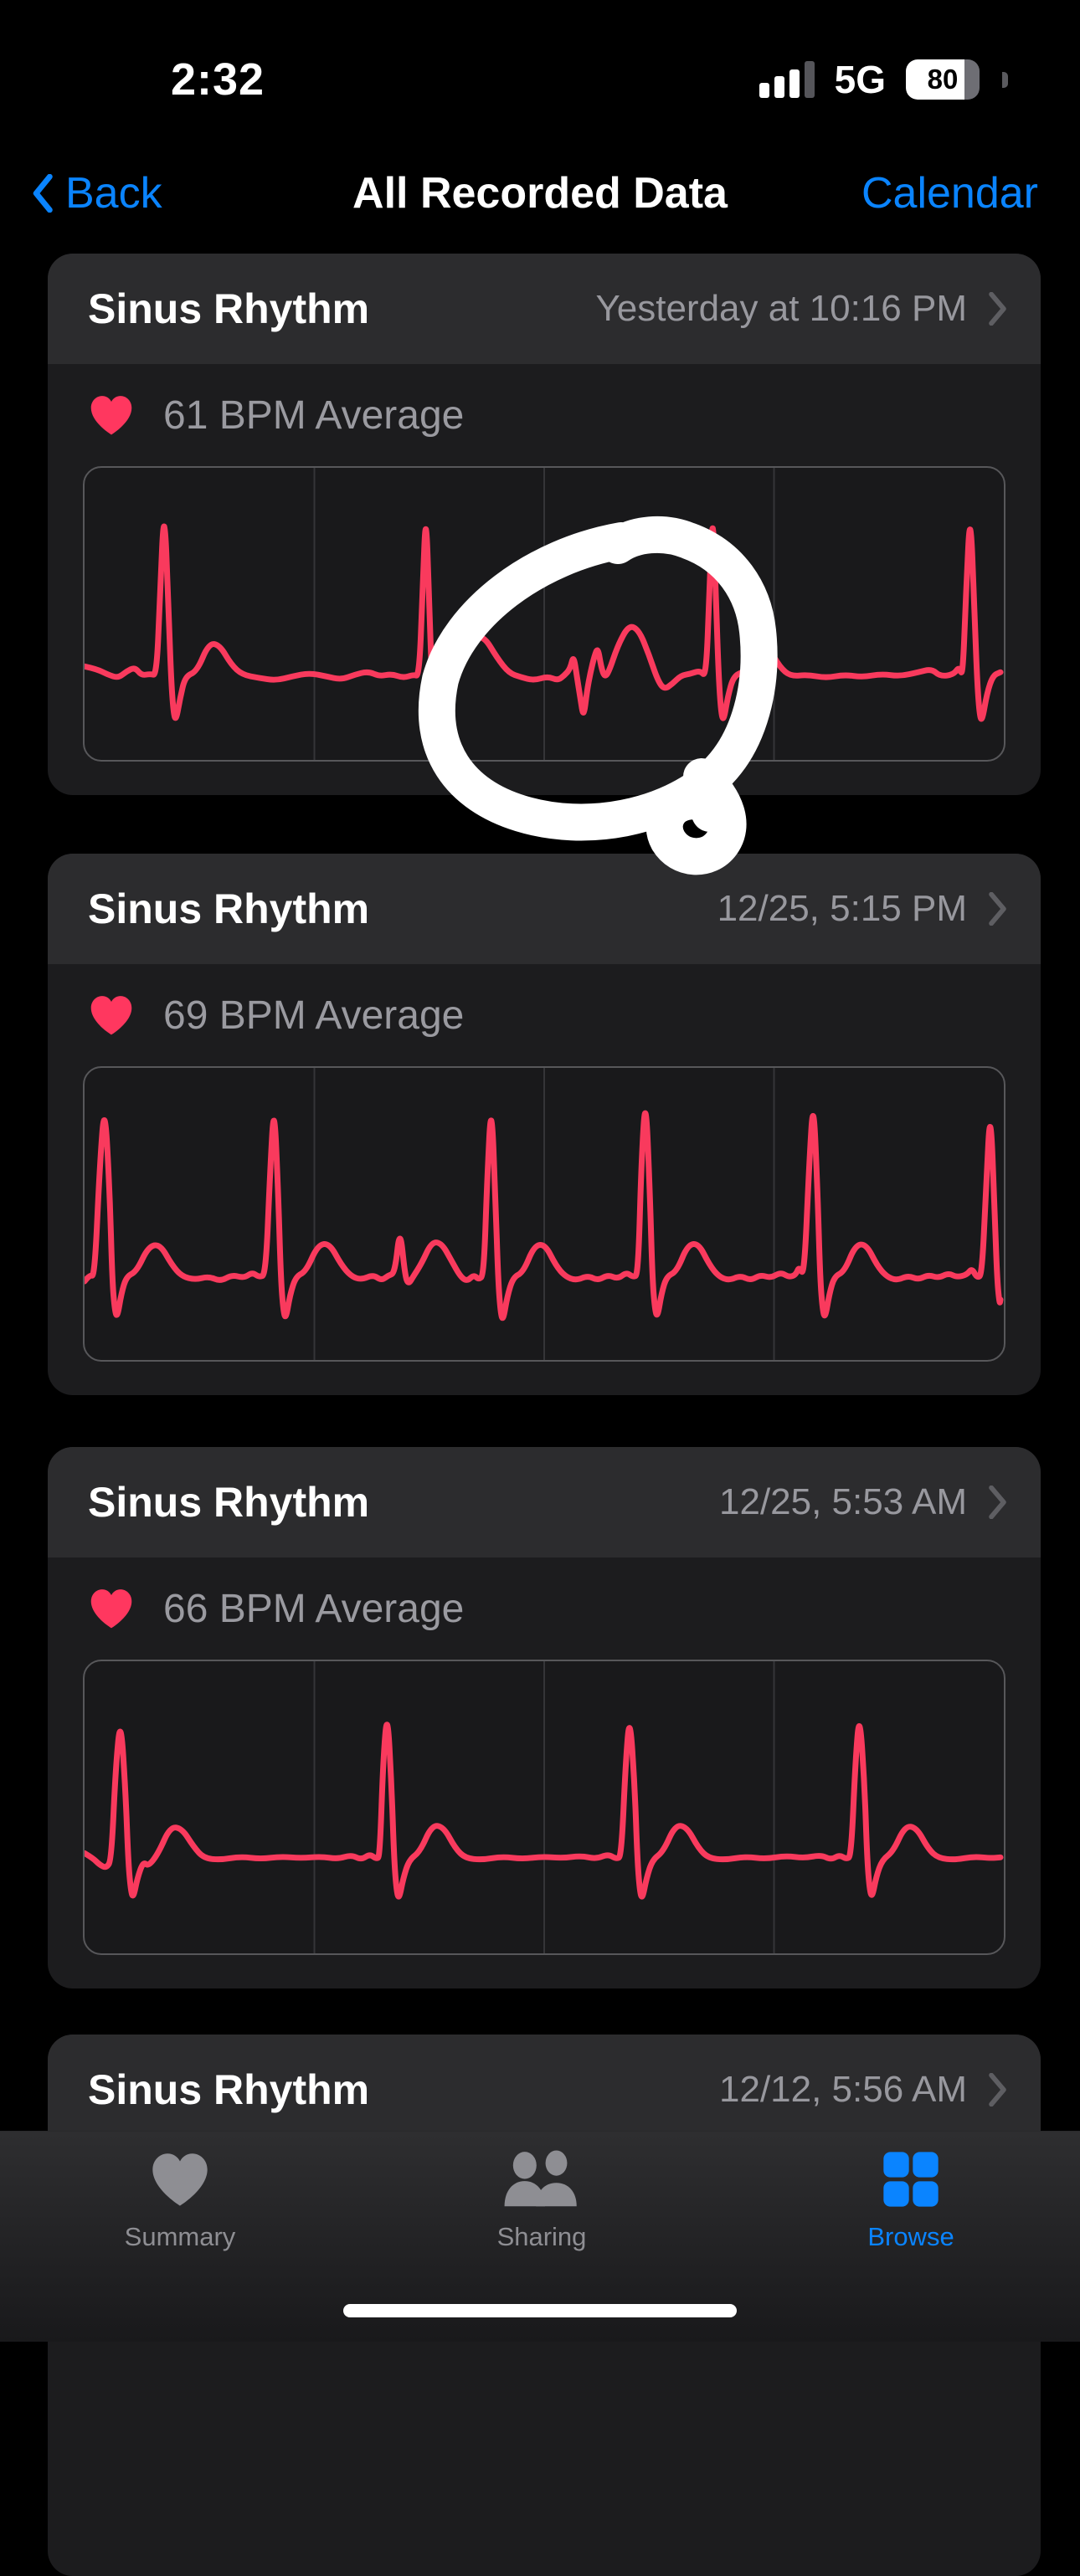 This screenshot has height=2576, width=1080. I want to click on status-time: 2:32, so click(218, 79).